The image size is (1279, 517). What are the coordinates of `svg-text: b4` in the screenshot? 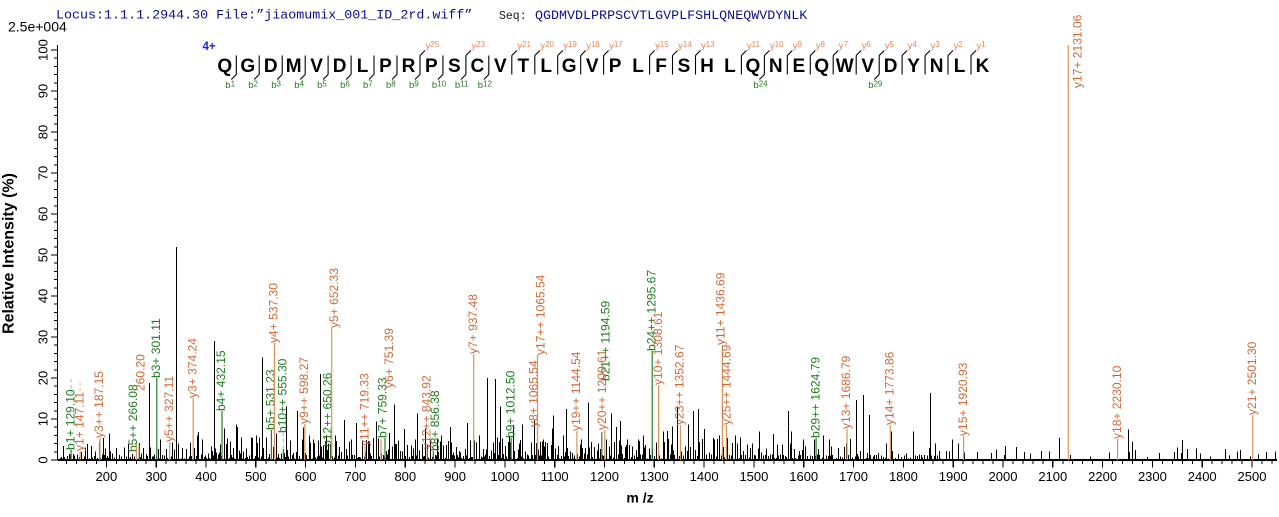 It's located at (299, 86).